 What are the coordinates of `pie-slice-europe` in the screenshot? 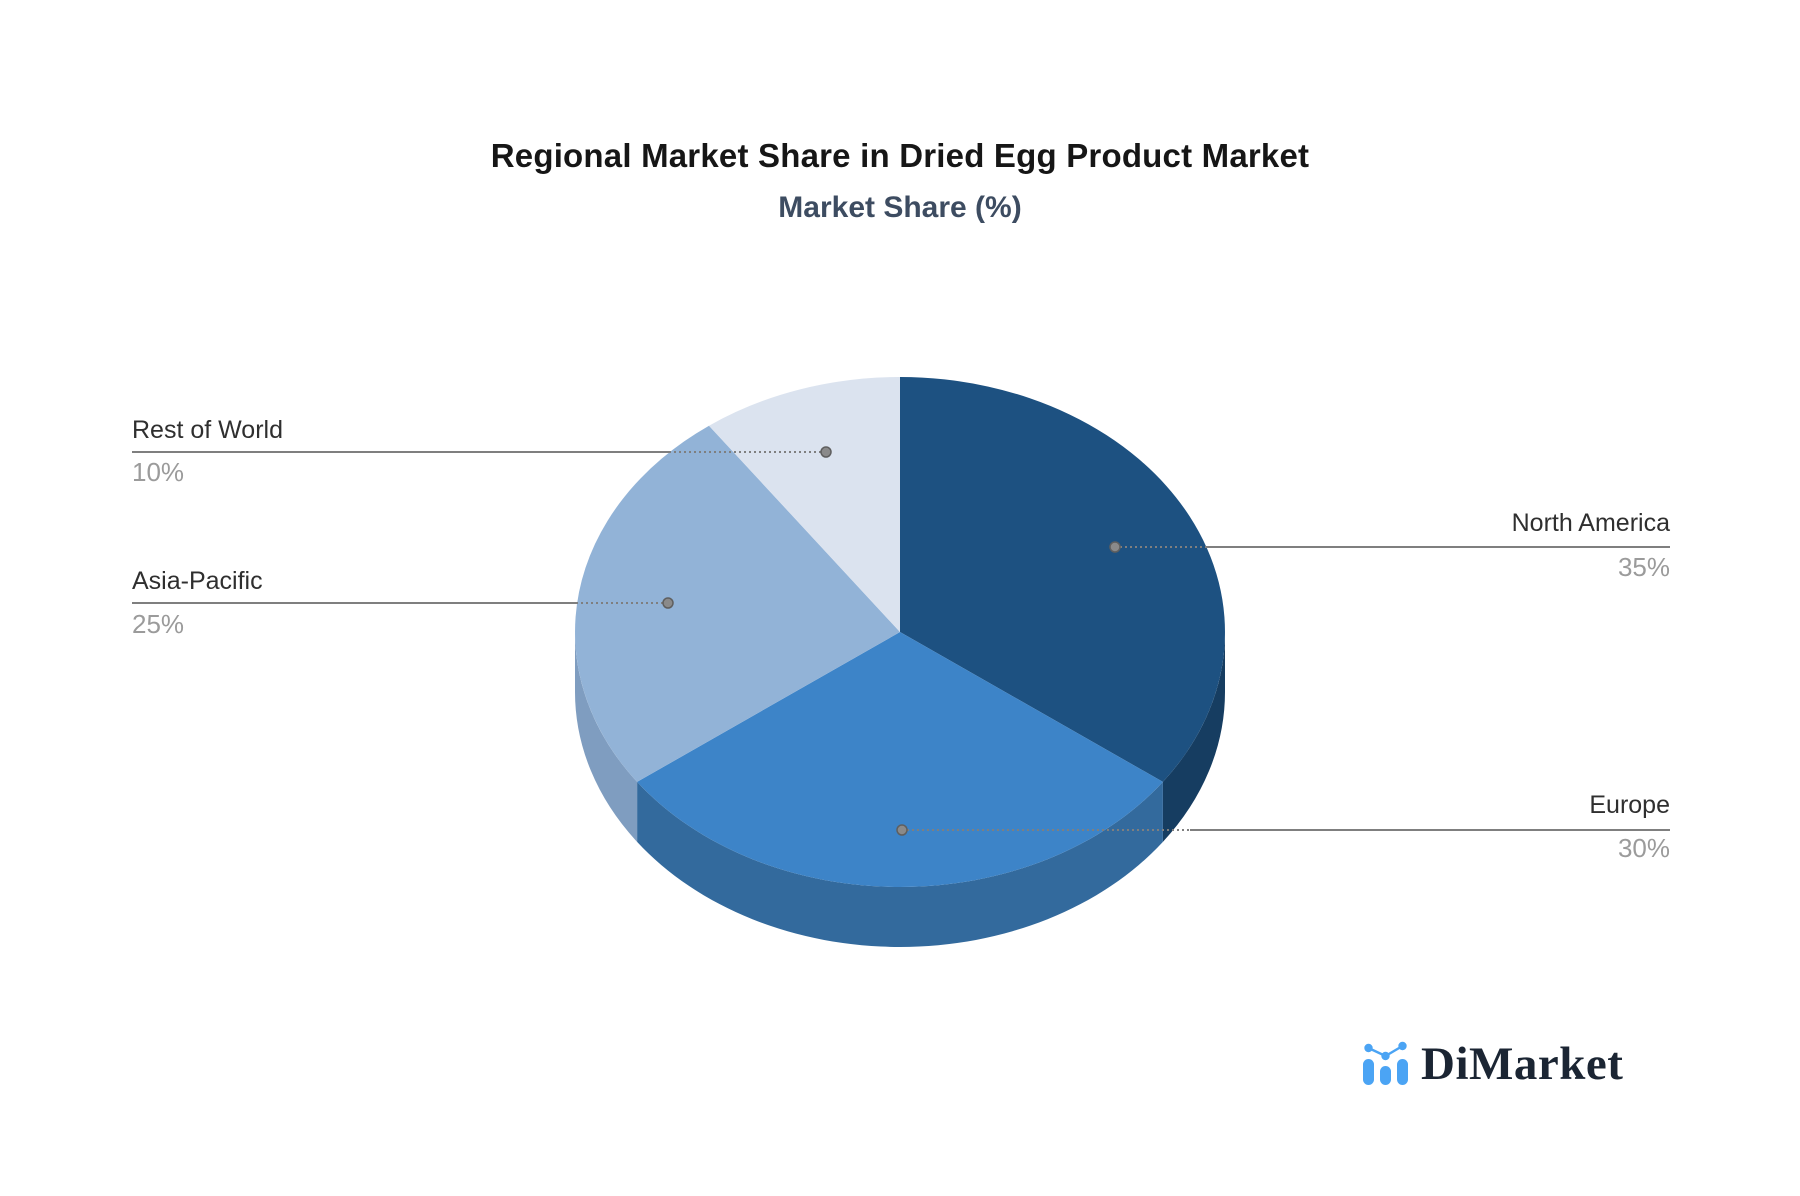 It's located at (900, 759).